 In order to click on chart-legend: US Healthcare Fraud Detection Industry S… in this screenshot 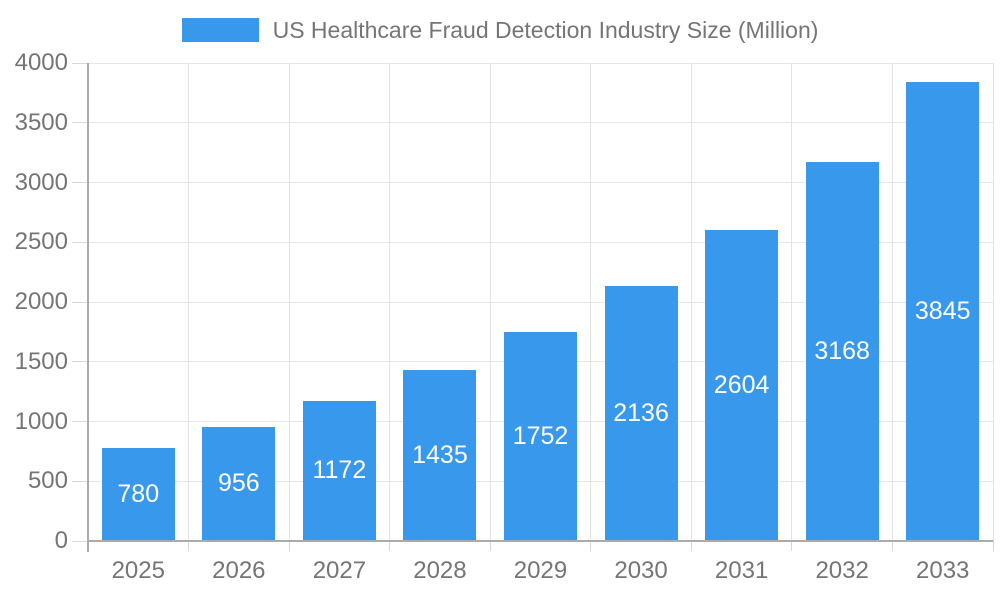, I will do `click(500, 30)`.